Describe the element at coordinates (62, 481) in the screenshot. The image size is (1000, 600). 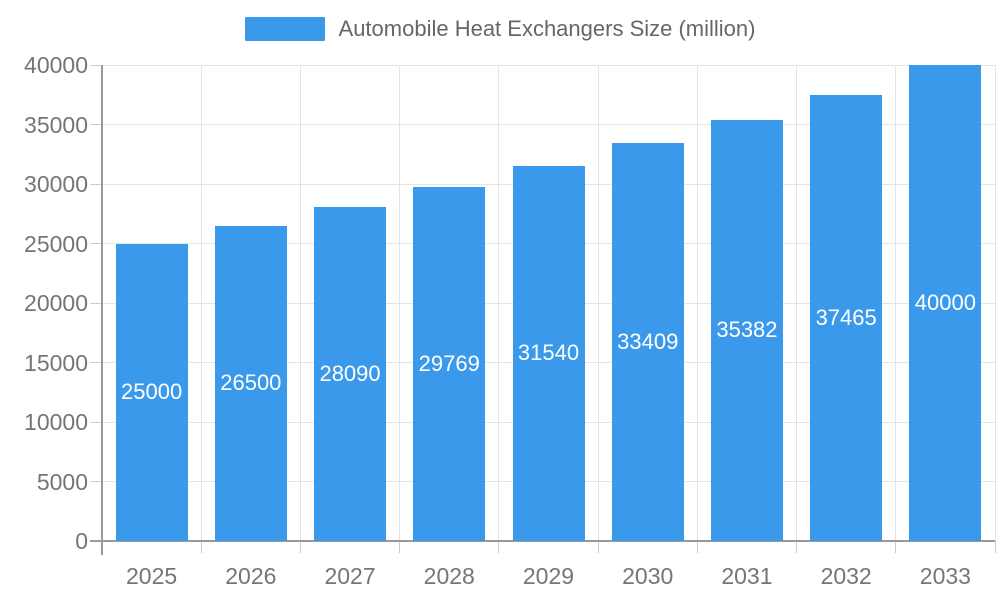
I see `y-tick-label: 5000` at that location.